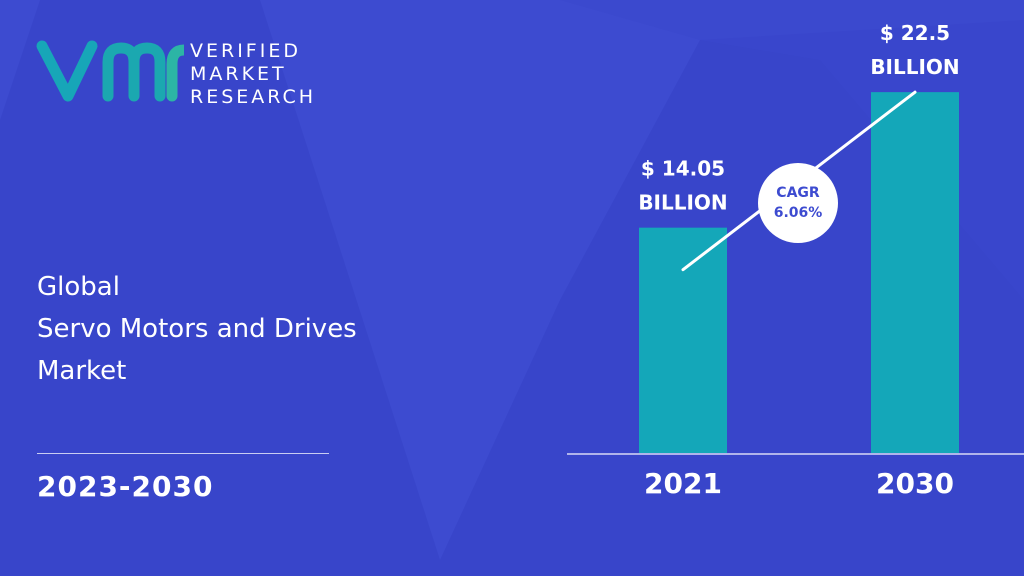 The image size is (1024, 576). What do you see at coordinates (682, 203) in the screenshot?
I see `value-label-2021-line-2: BILLION` at bounding box center [682, 203].